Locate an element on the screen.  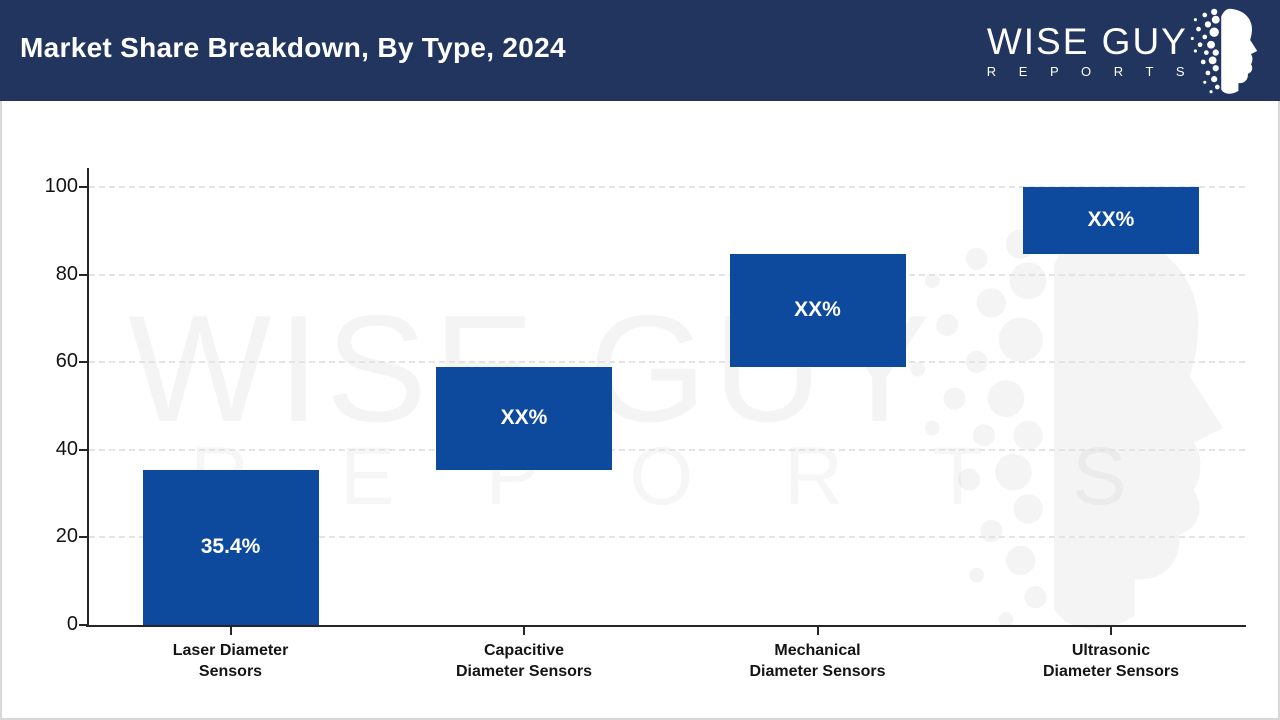
y-tick-label: 20 is located at coordinates (66, 536).